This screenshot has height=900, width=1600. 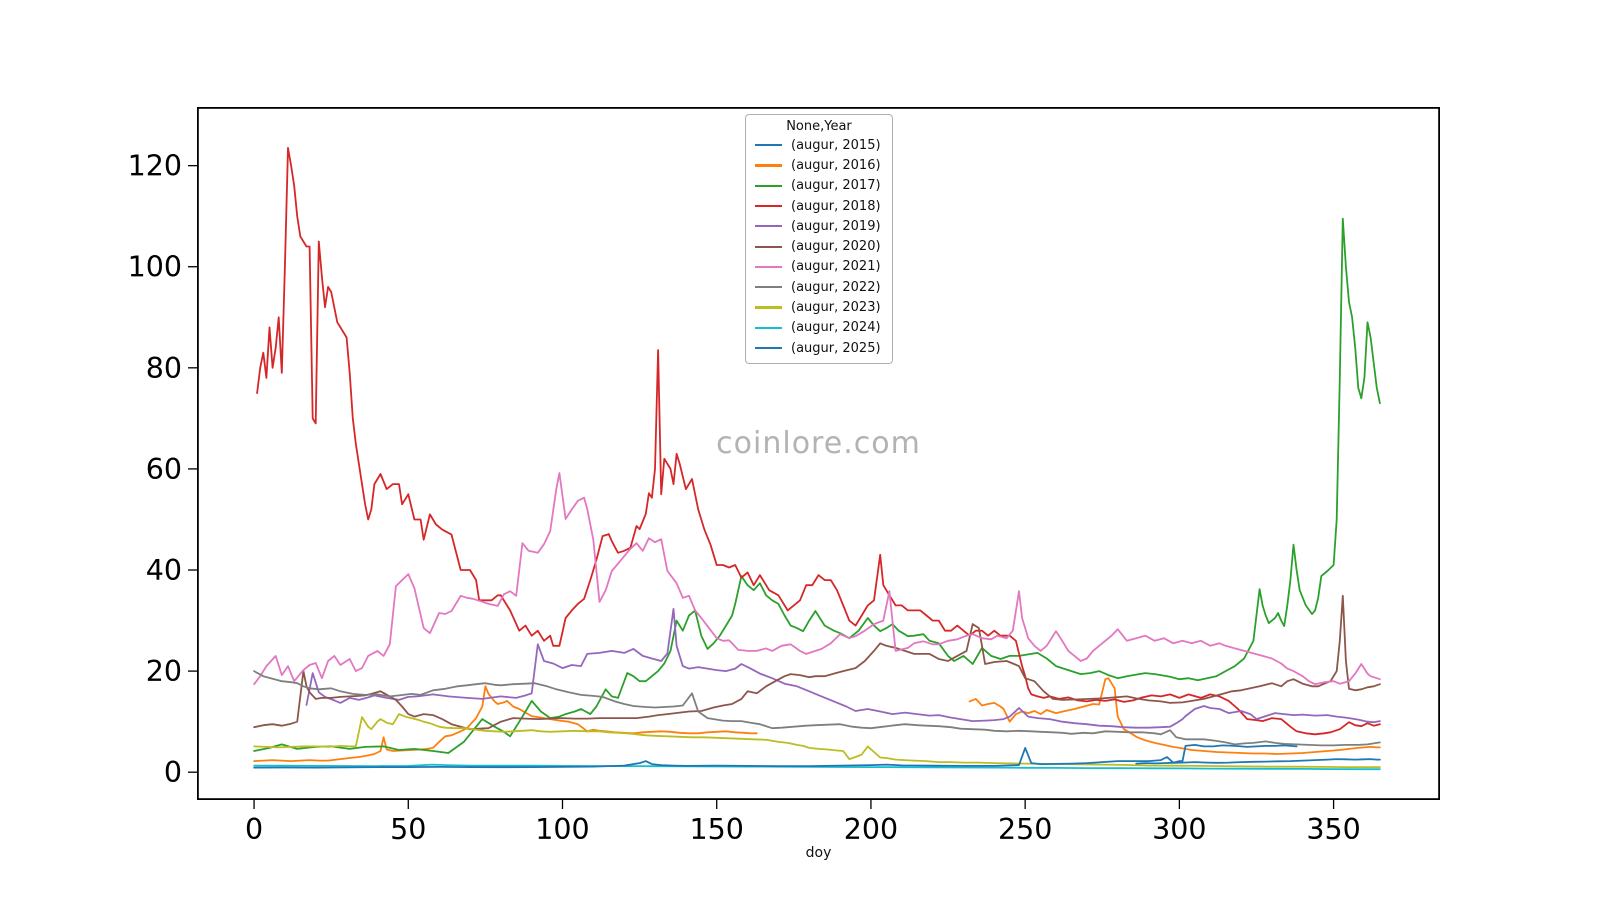 I want to click on legend-entry-2016: (augur, 2016), so click(x=819, y=165).